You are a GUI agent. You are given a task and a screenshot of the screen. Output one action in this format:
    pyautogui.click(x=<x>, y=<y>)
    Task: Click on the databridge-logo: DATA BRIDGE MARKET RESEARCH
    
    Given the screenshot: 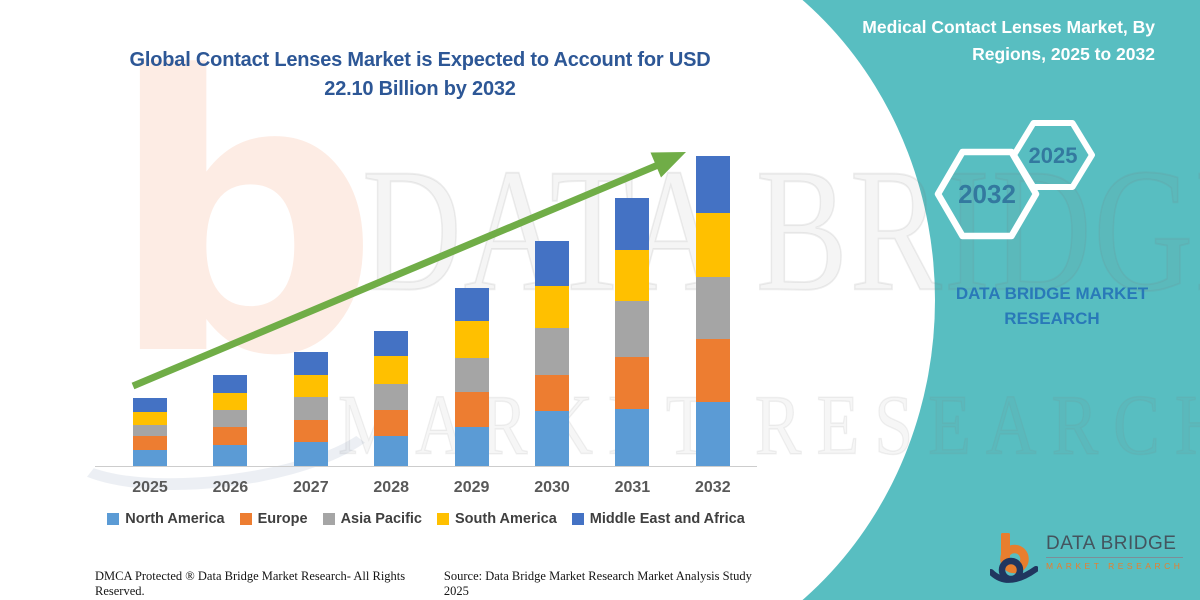 What is the action you would take?
    pyautogui.click(x=1087, y=560)
    